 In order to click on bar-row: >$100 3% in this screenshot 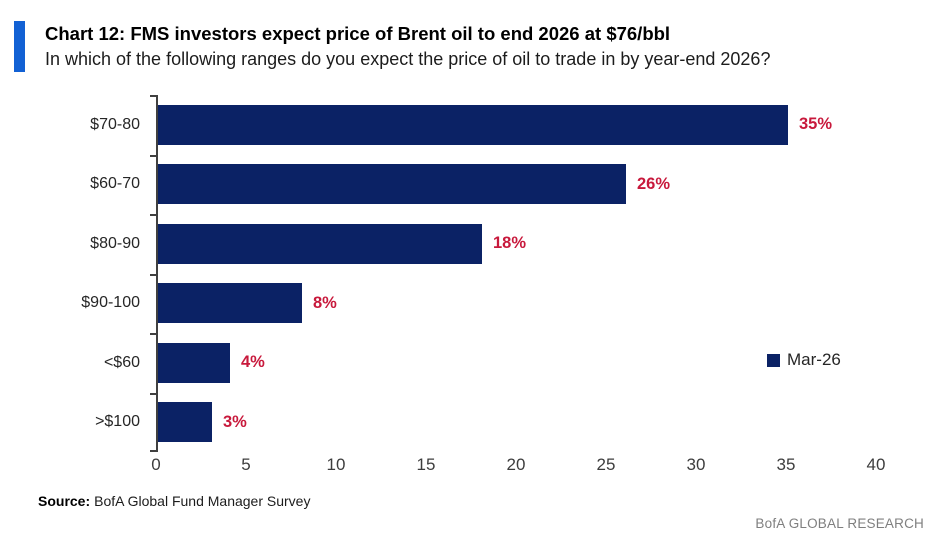, I will do `click(486, 423)`.